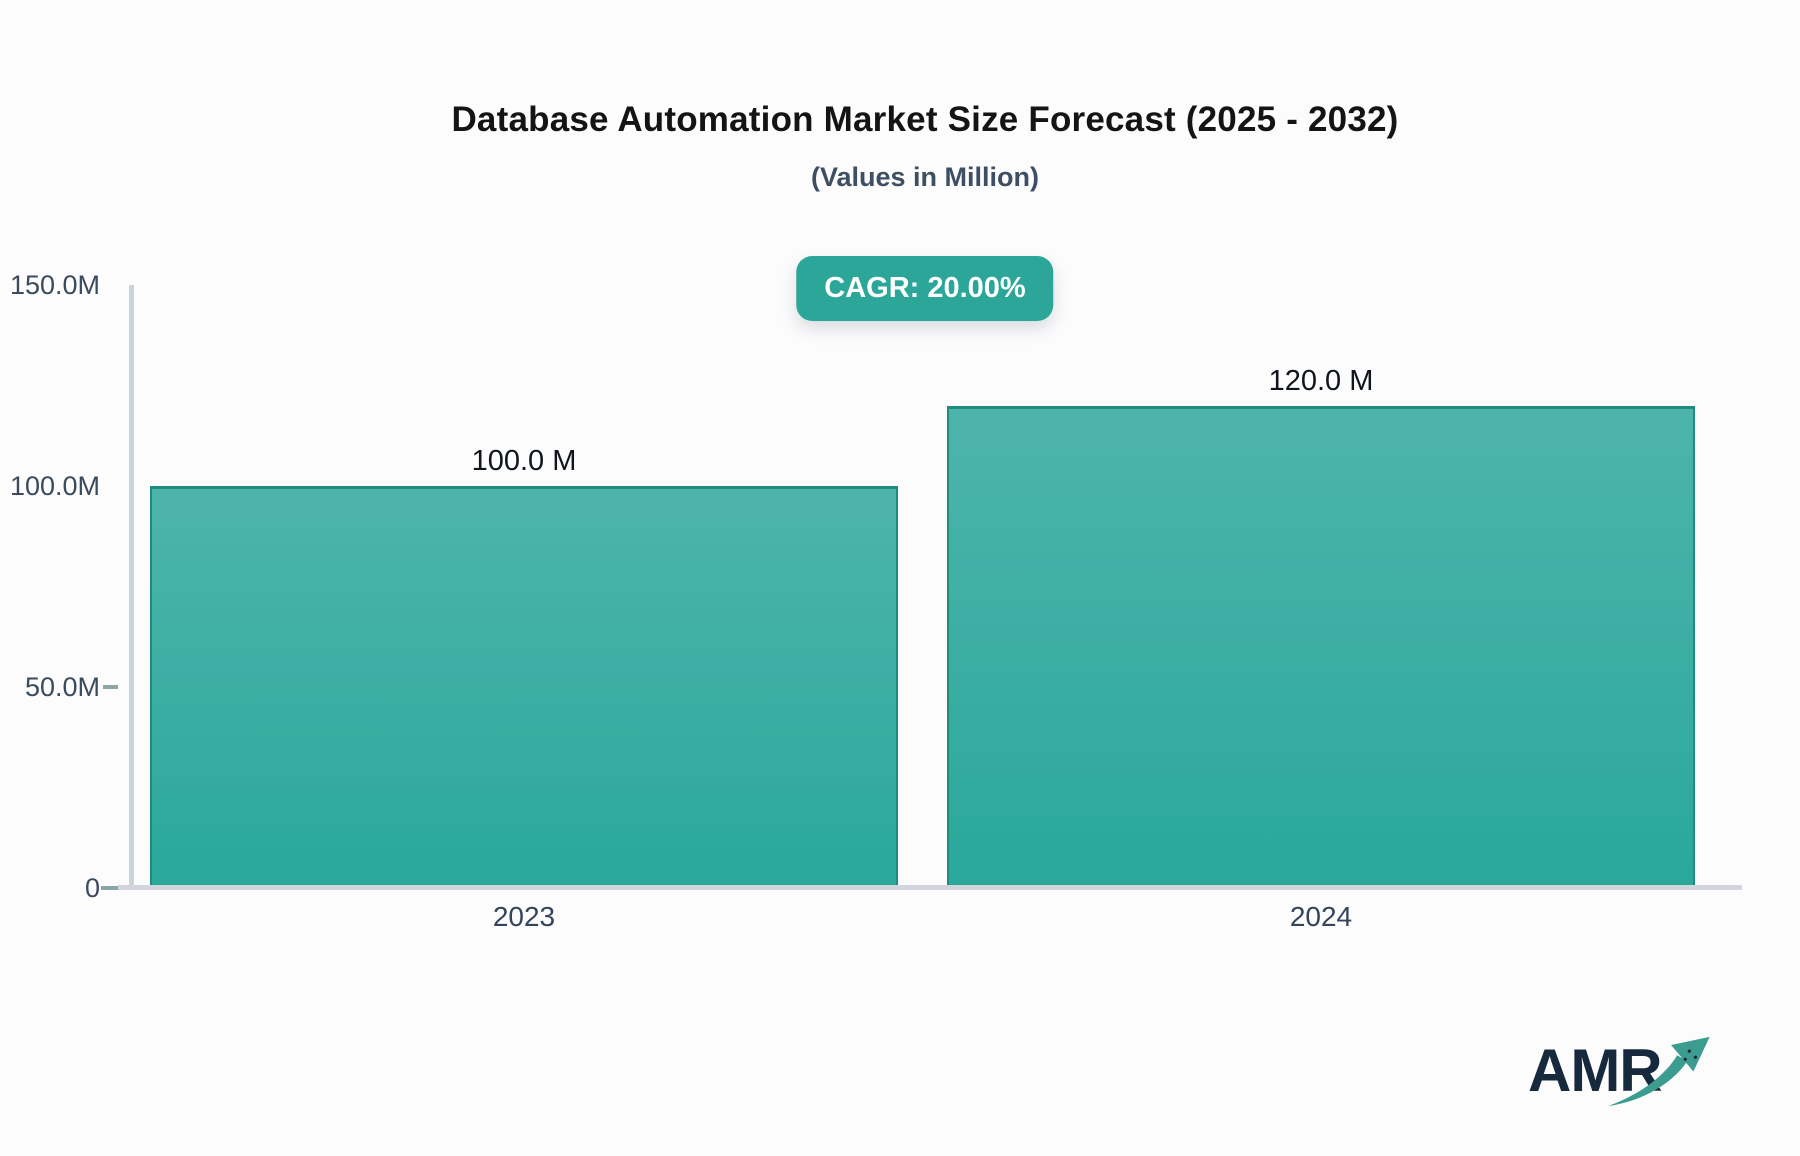 The image size is (1800, 1156). Describe the element at coordinates (524, 687) in the screenshot. I see `bar-2023` at that location.